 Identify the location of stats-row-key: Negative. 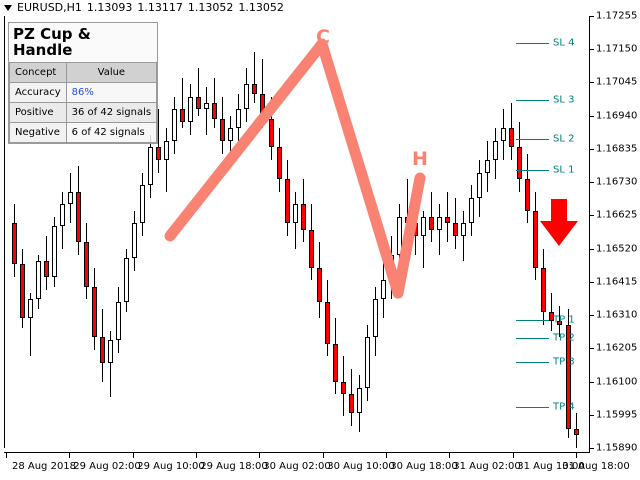
(38, 132).